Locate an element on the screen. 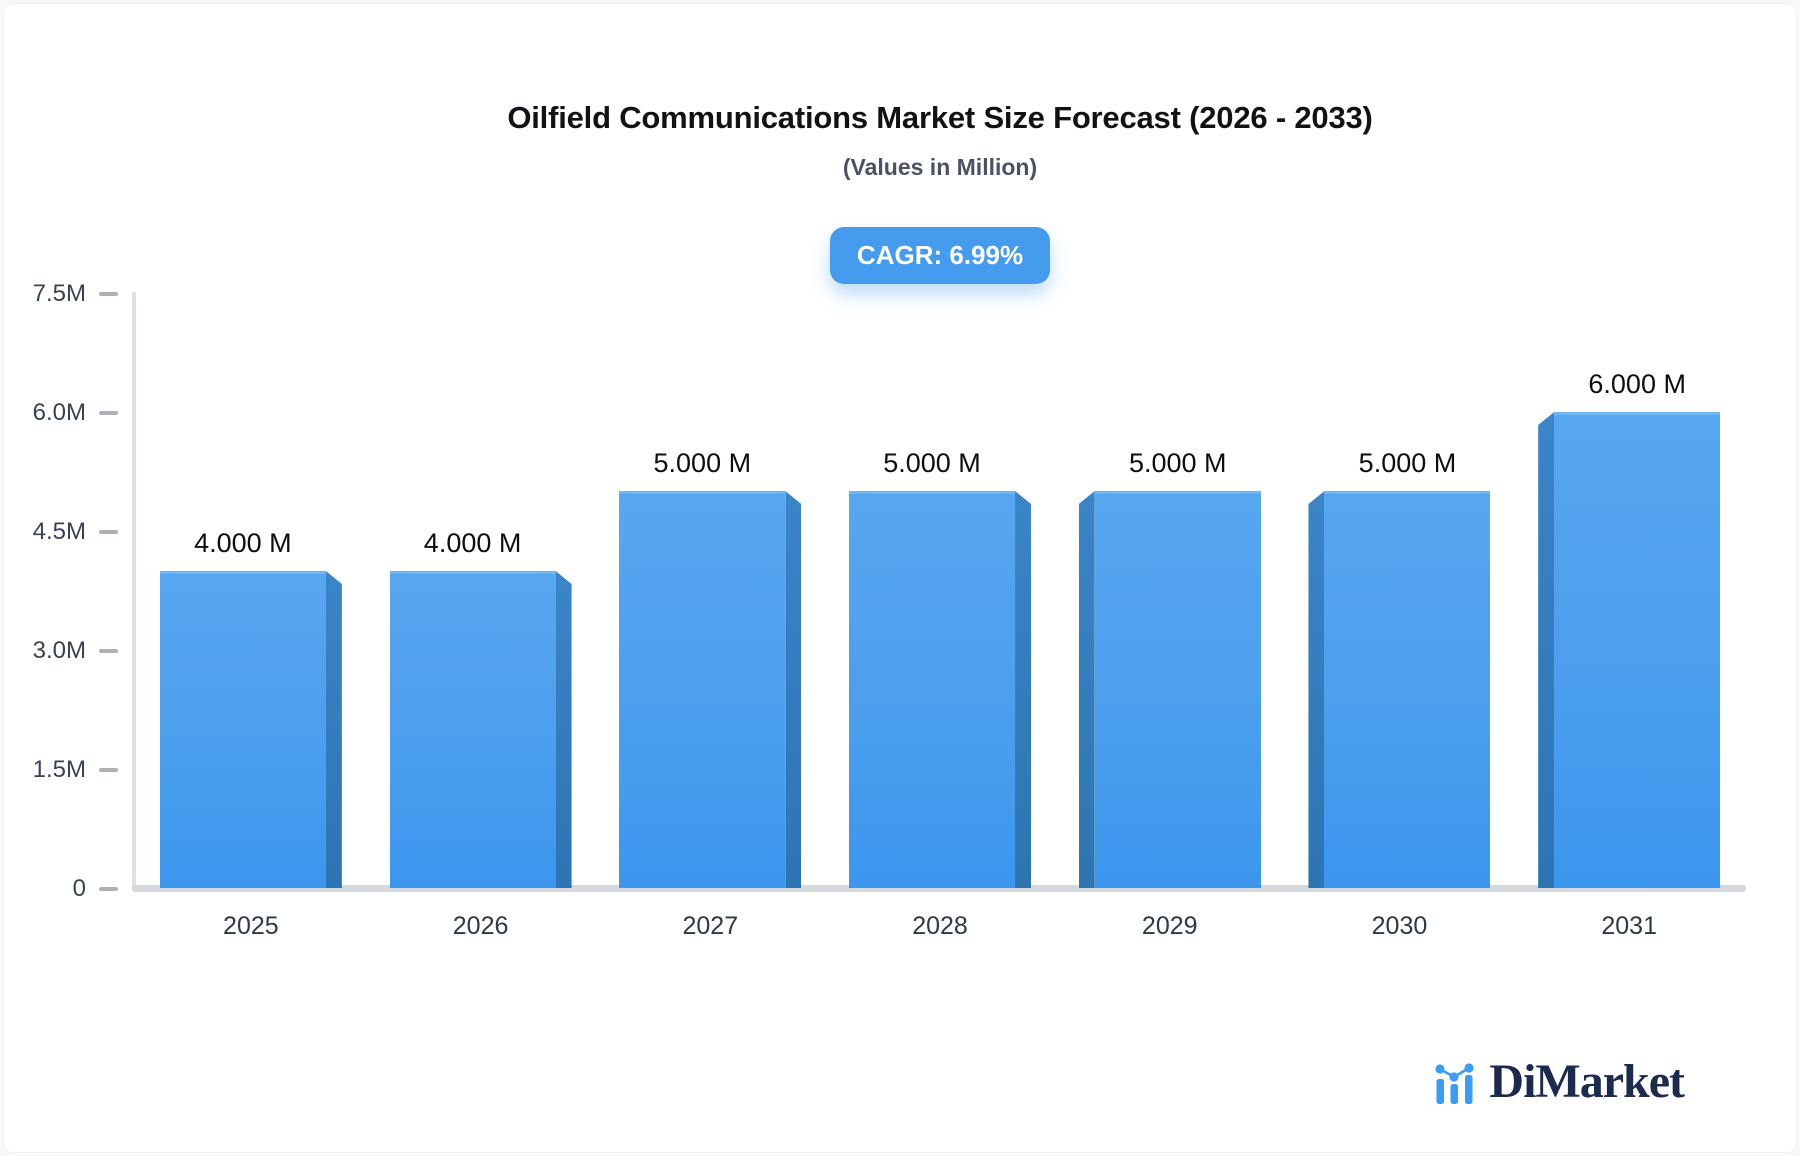 The height and width of the screenshot is (1156, 1800). chart-column-2027: 5.000 M 2027 is located at coordinates (710, 617).